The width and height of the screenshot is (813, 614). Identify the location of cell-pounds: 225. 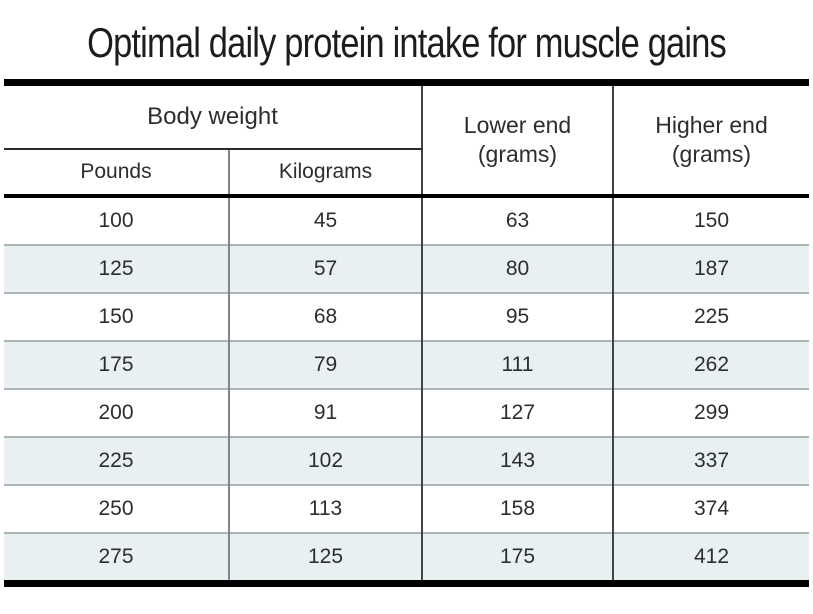
(116, 460).